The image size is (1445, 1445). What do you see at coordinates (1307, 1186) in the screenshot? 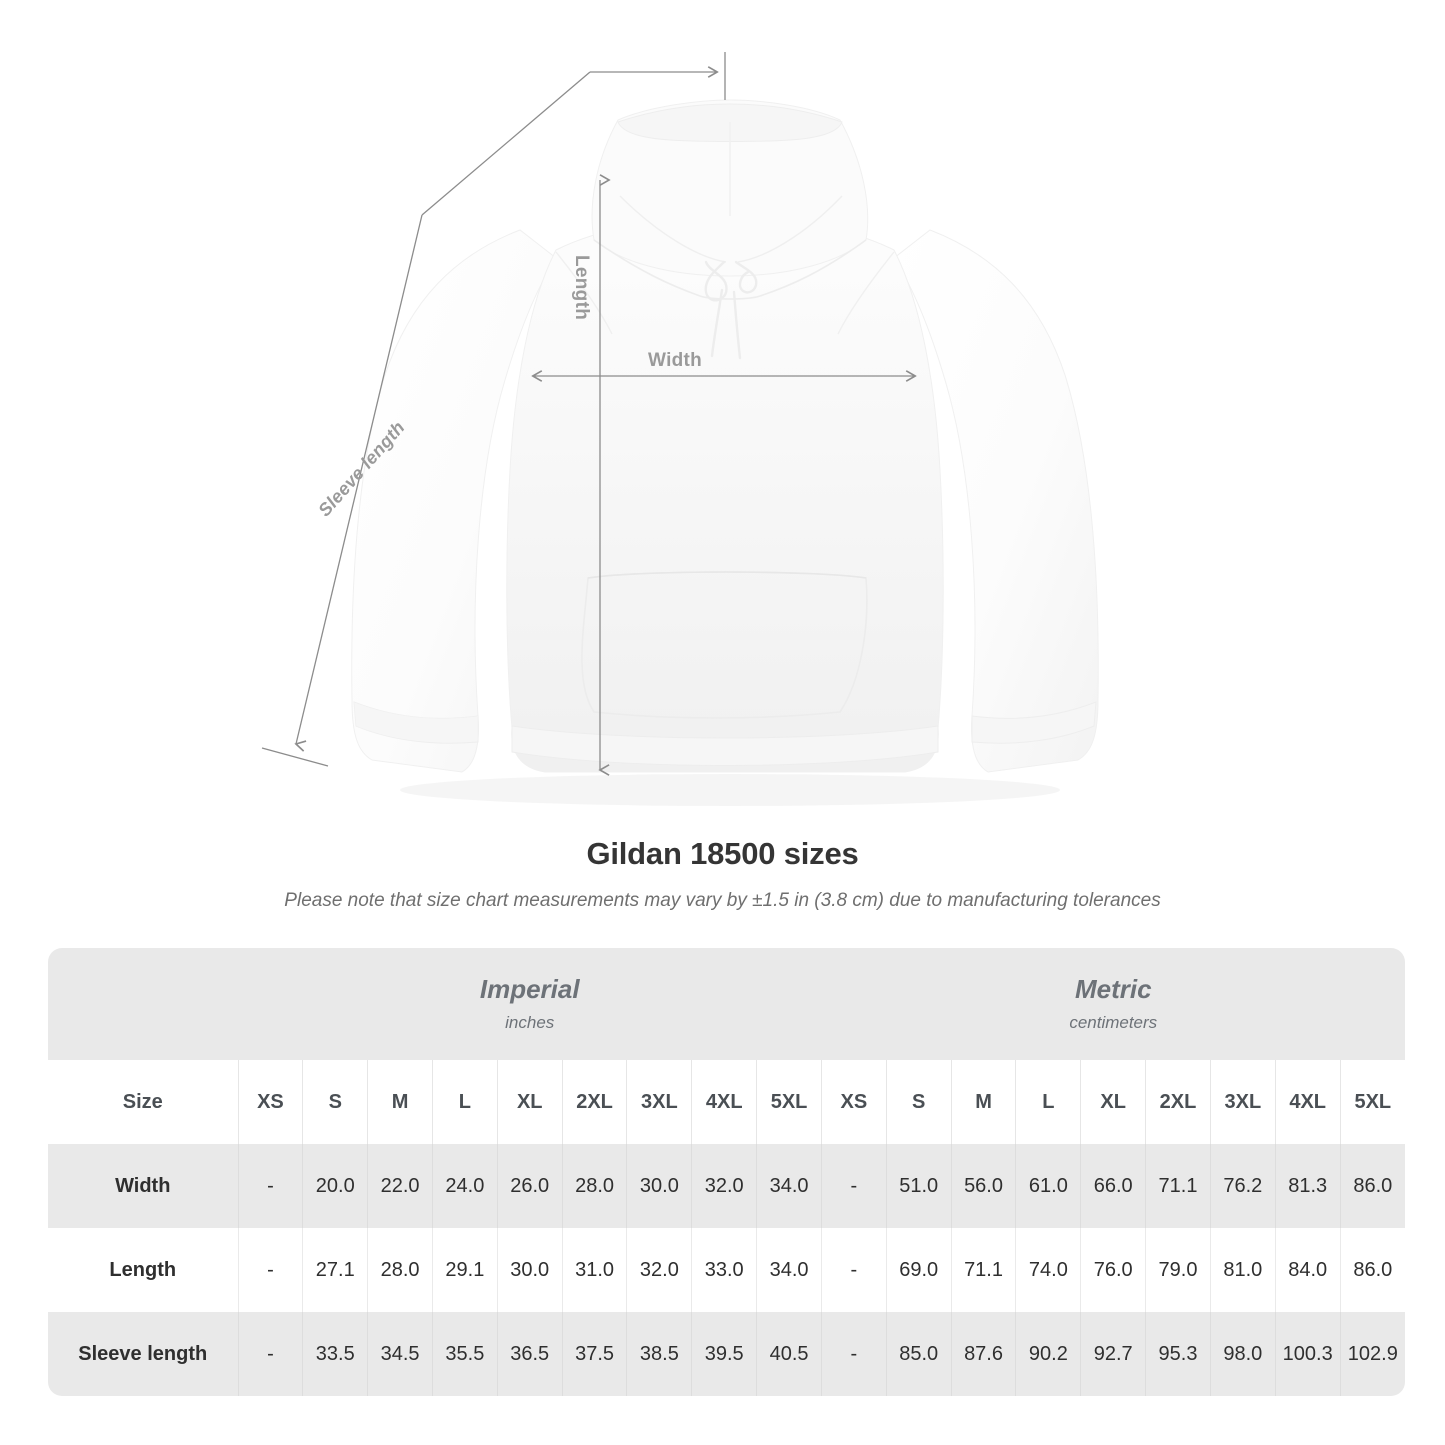
I see `measurement-cell: 81.3` at bounding box center [1307, 1186].